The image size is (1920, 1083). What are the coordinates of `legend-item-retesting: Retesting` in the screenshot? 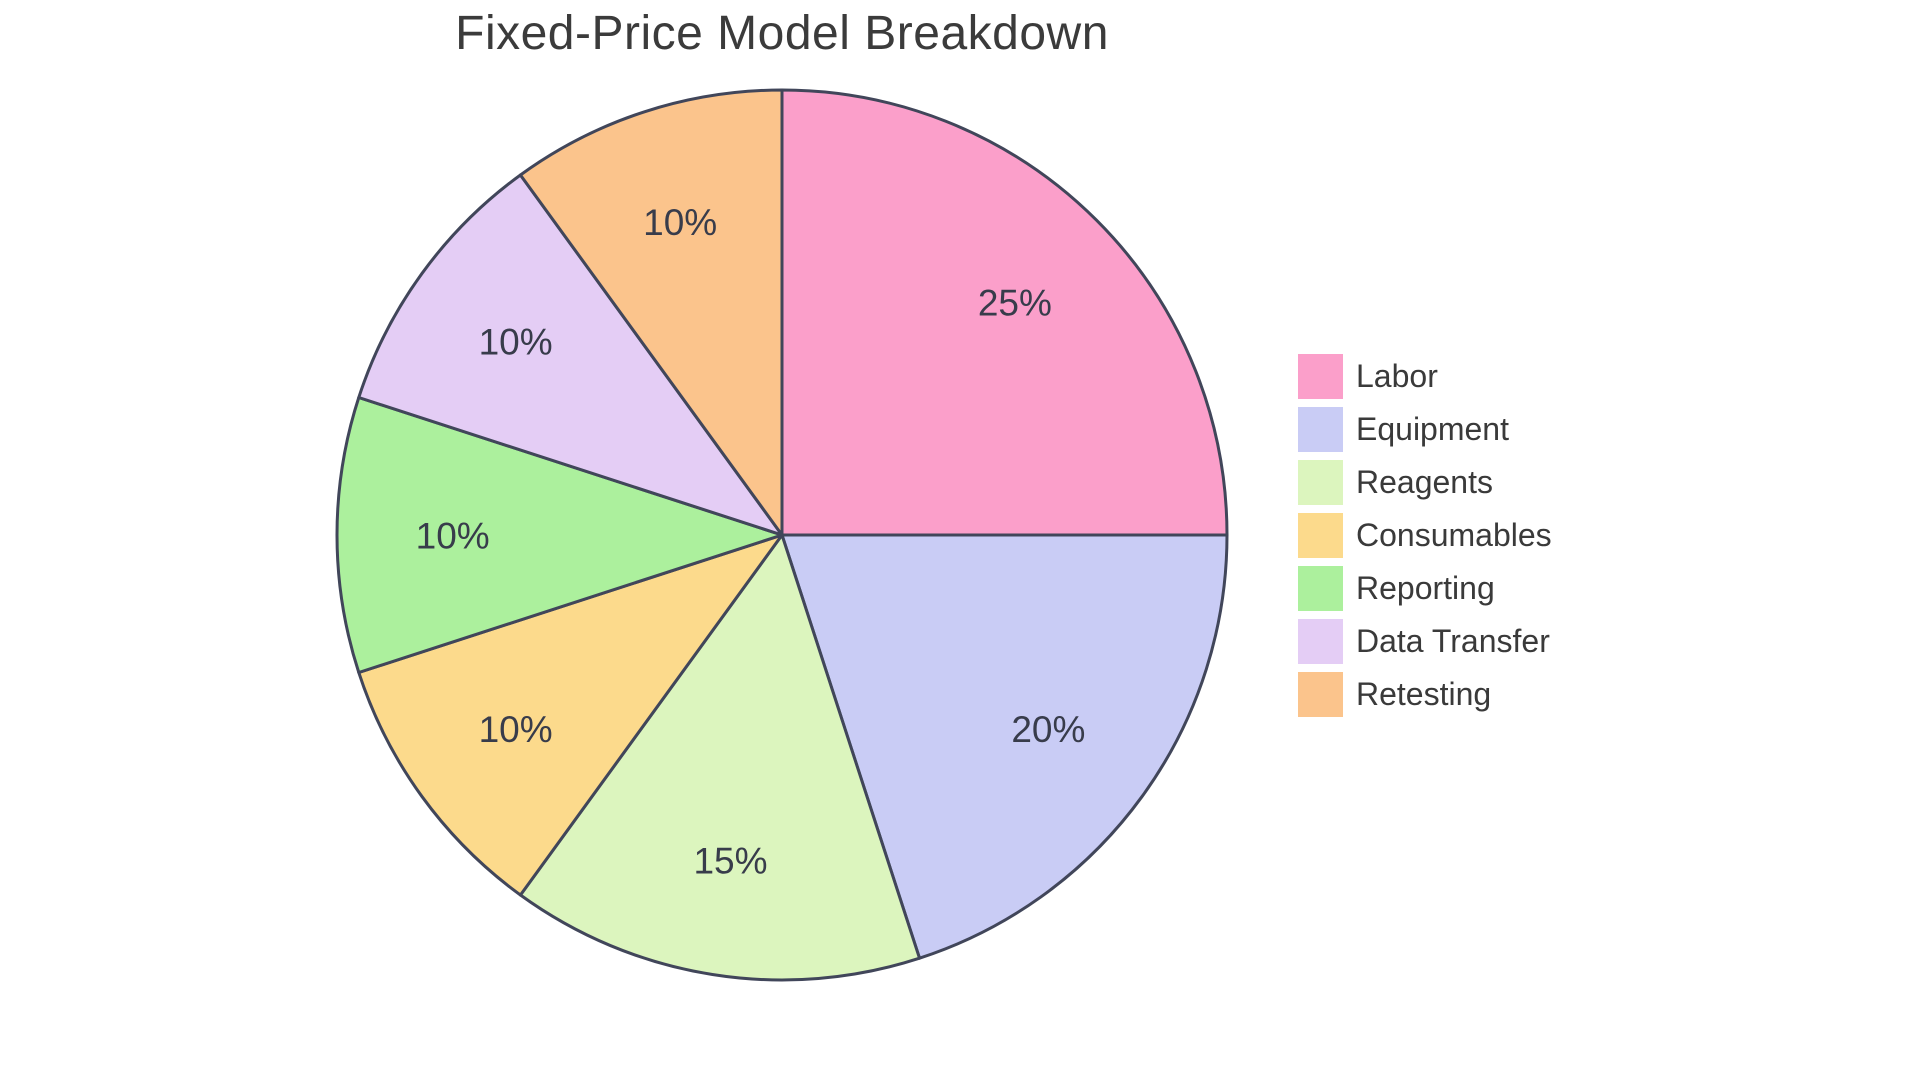 It's located at (1425, 694).